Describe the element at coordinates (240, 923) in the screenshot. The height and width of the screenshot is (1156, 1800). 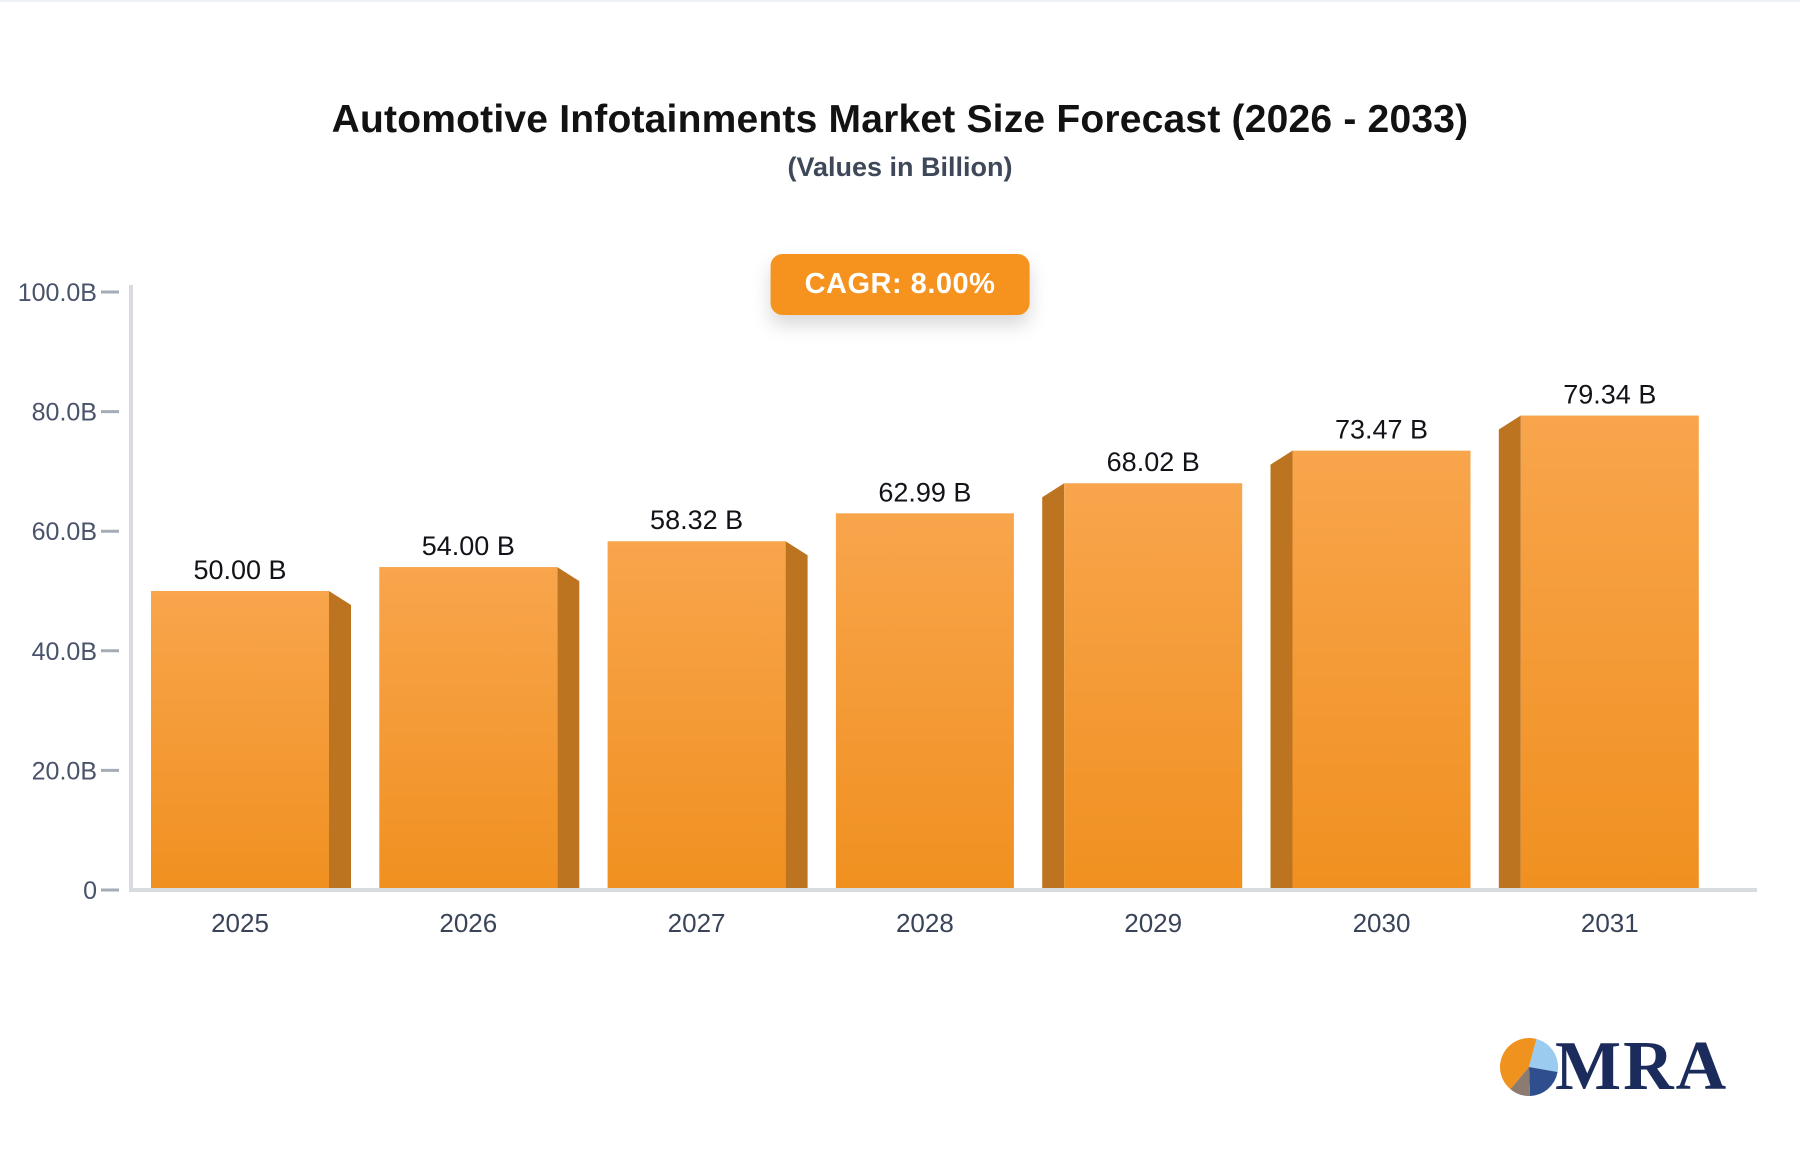
I see `x-axis-label: 2025` at that location.